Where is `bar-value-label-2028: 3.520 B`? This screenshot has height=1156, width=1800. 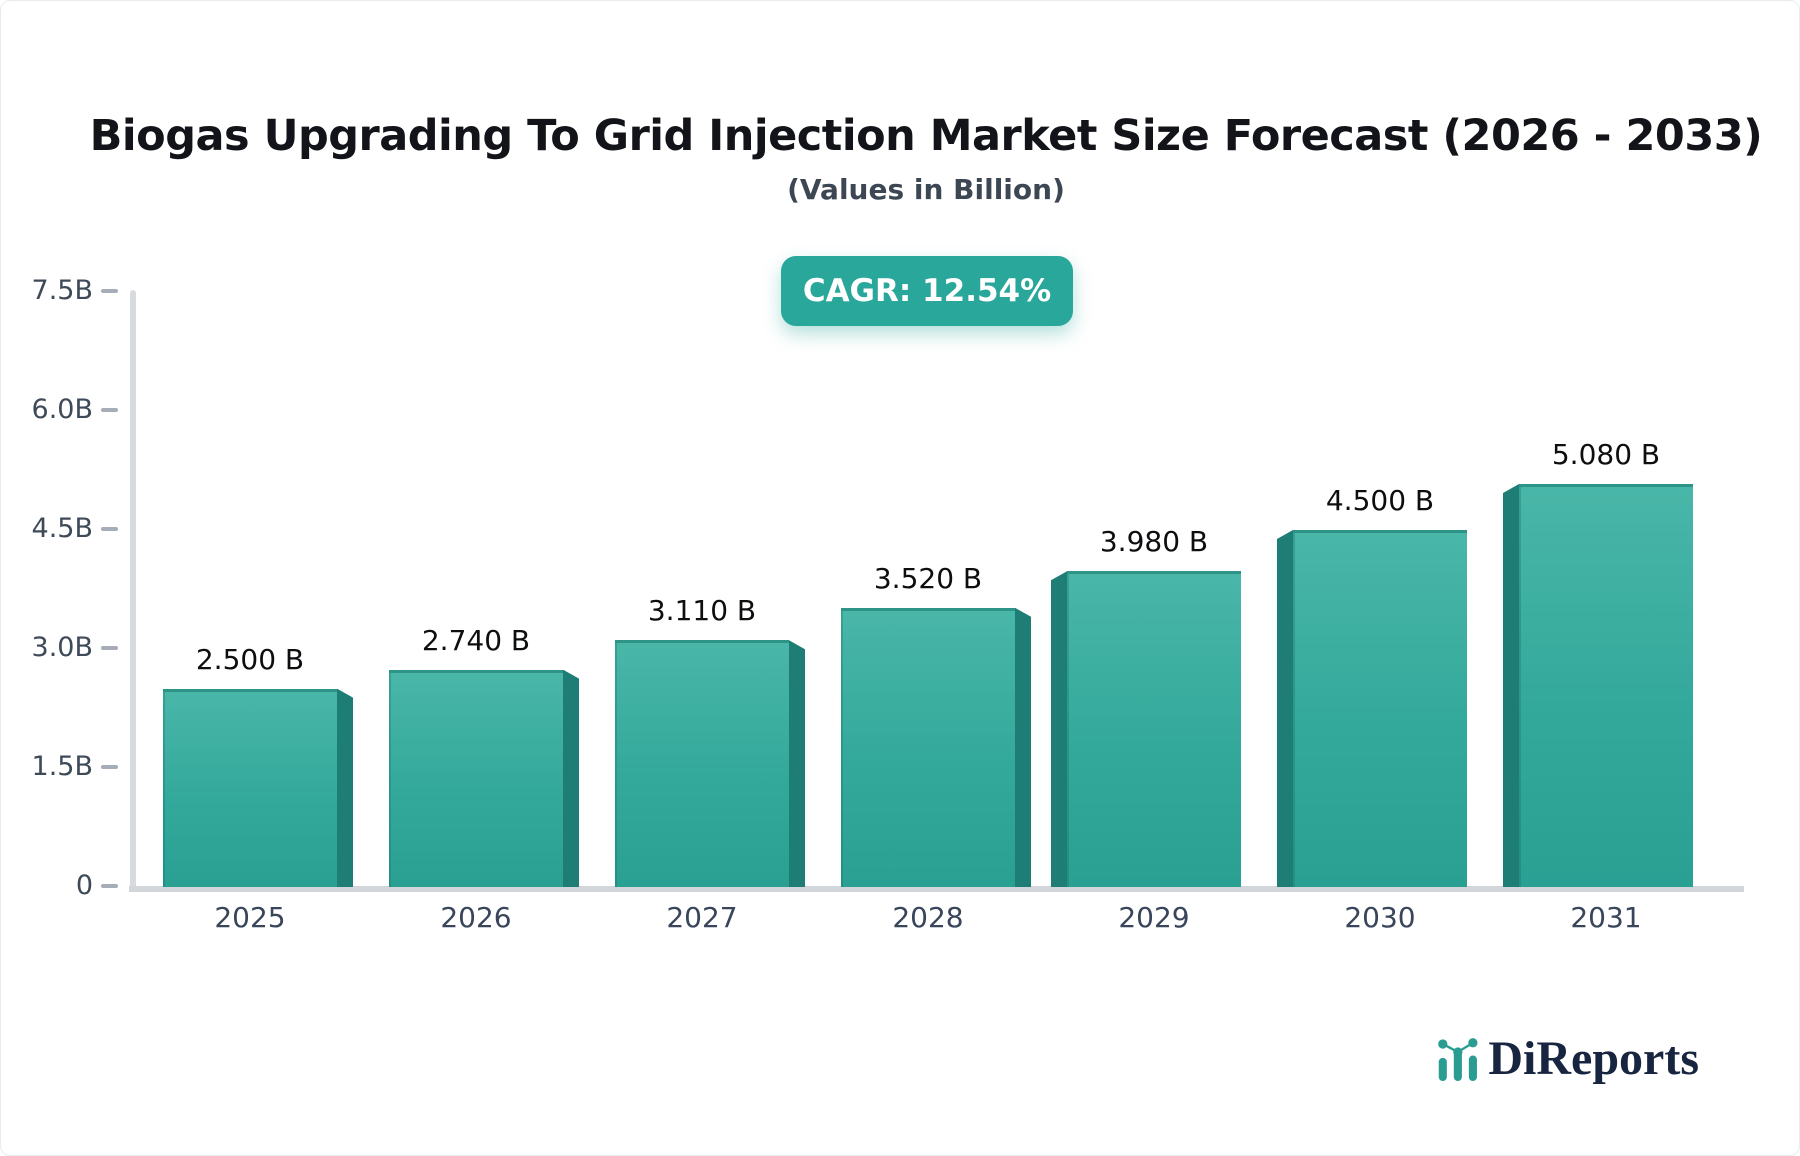
bar-value-label-2028: 3.520 B is located at coordinates (928, 578).